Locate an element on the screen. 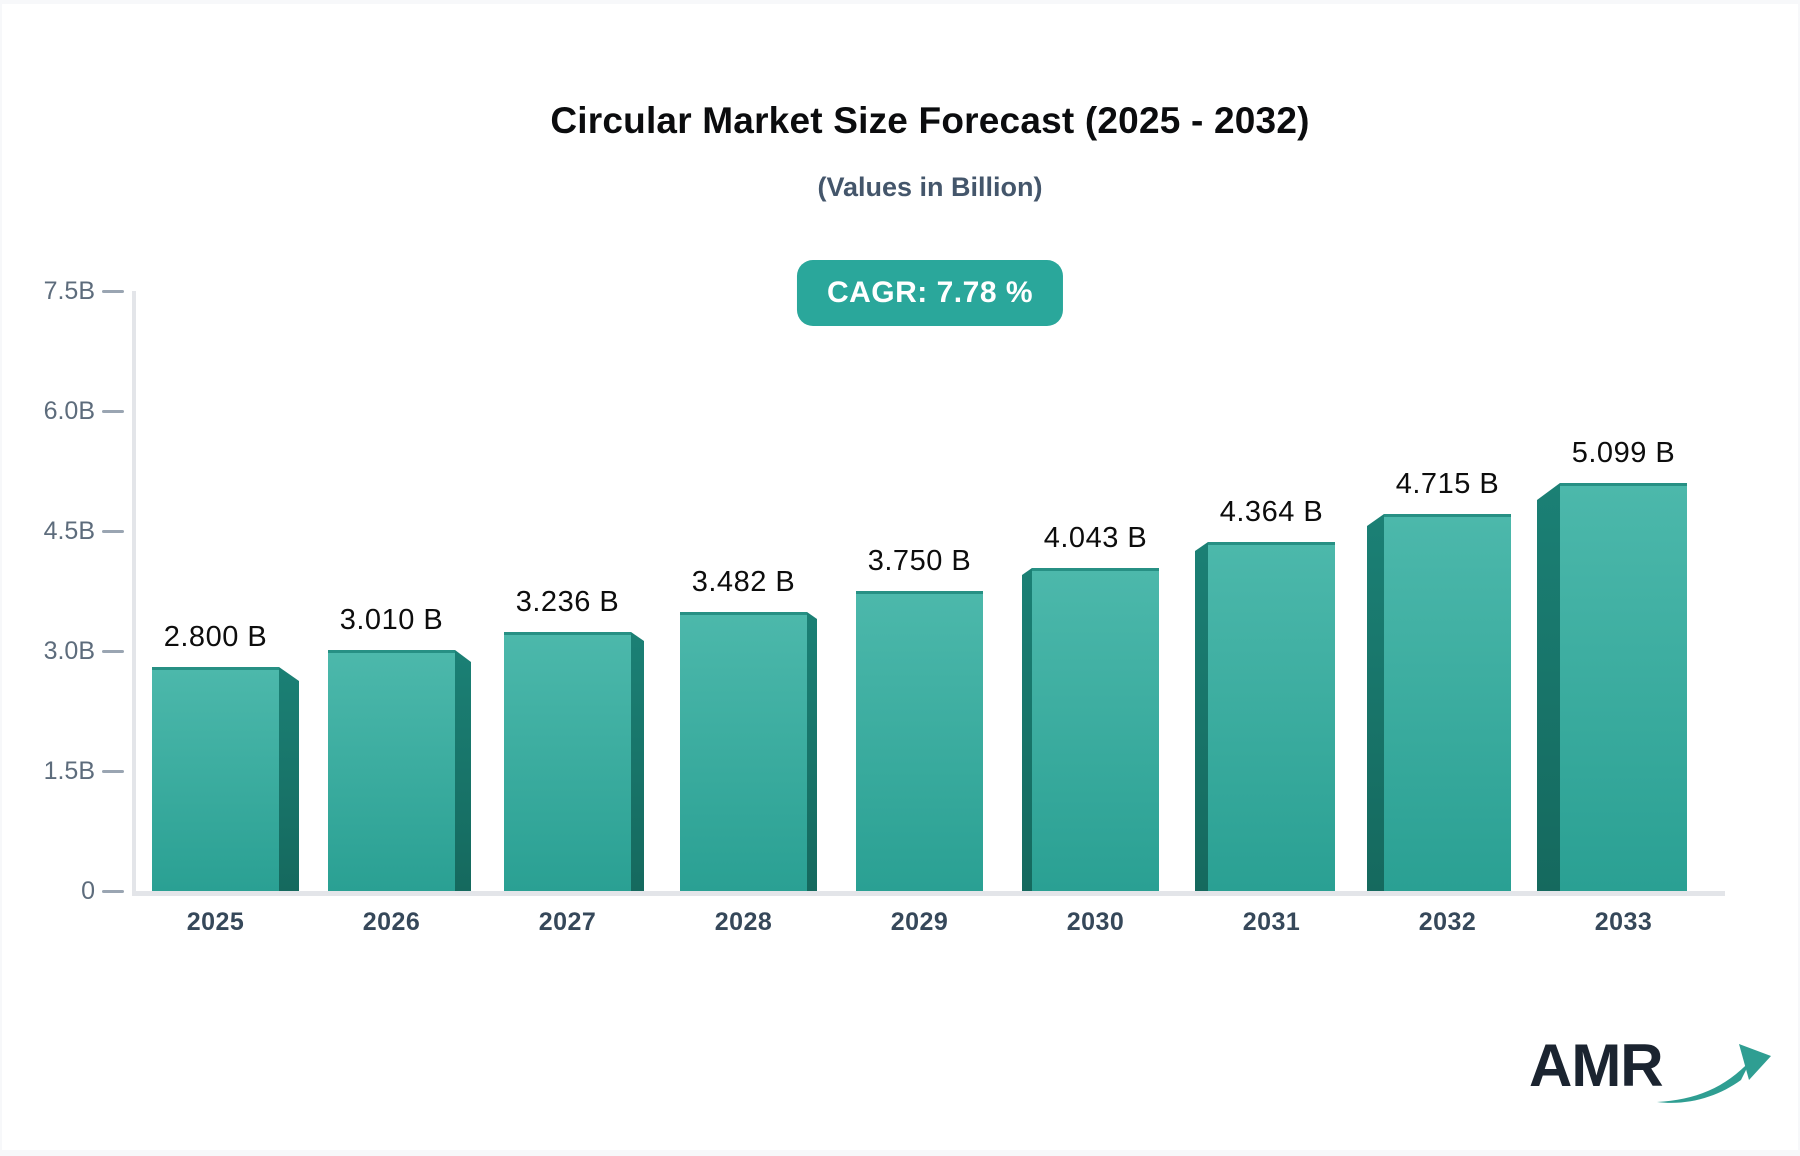  x-tick-label-2030: 2030 is located at coordinates (1095, 922).